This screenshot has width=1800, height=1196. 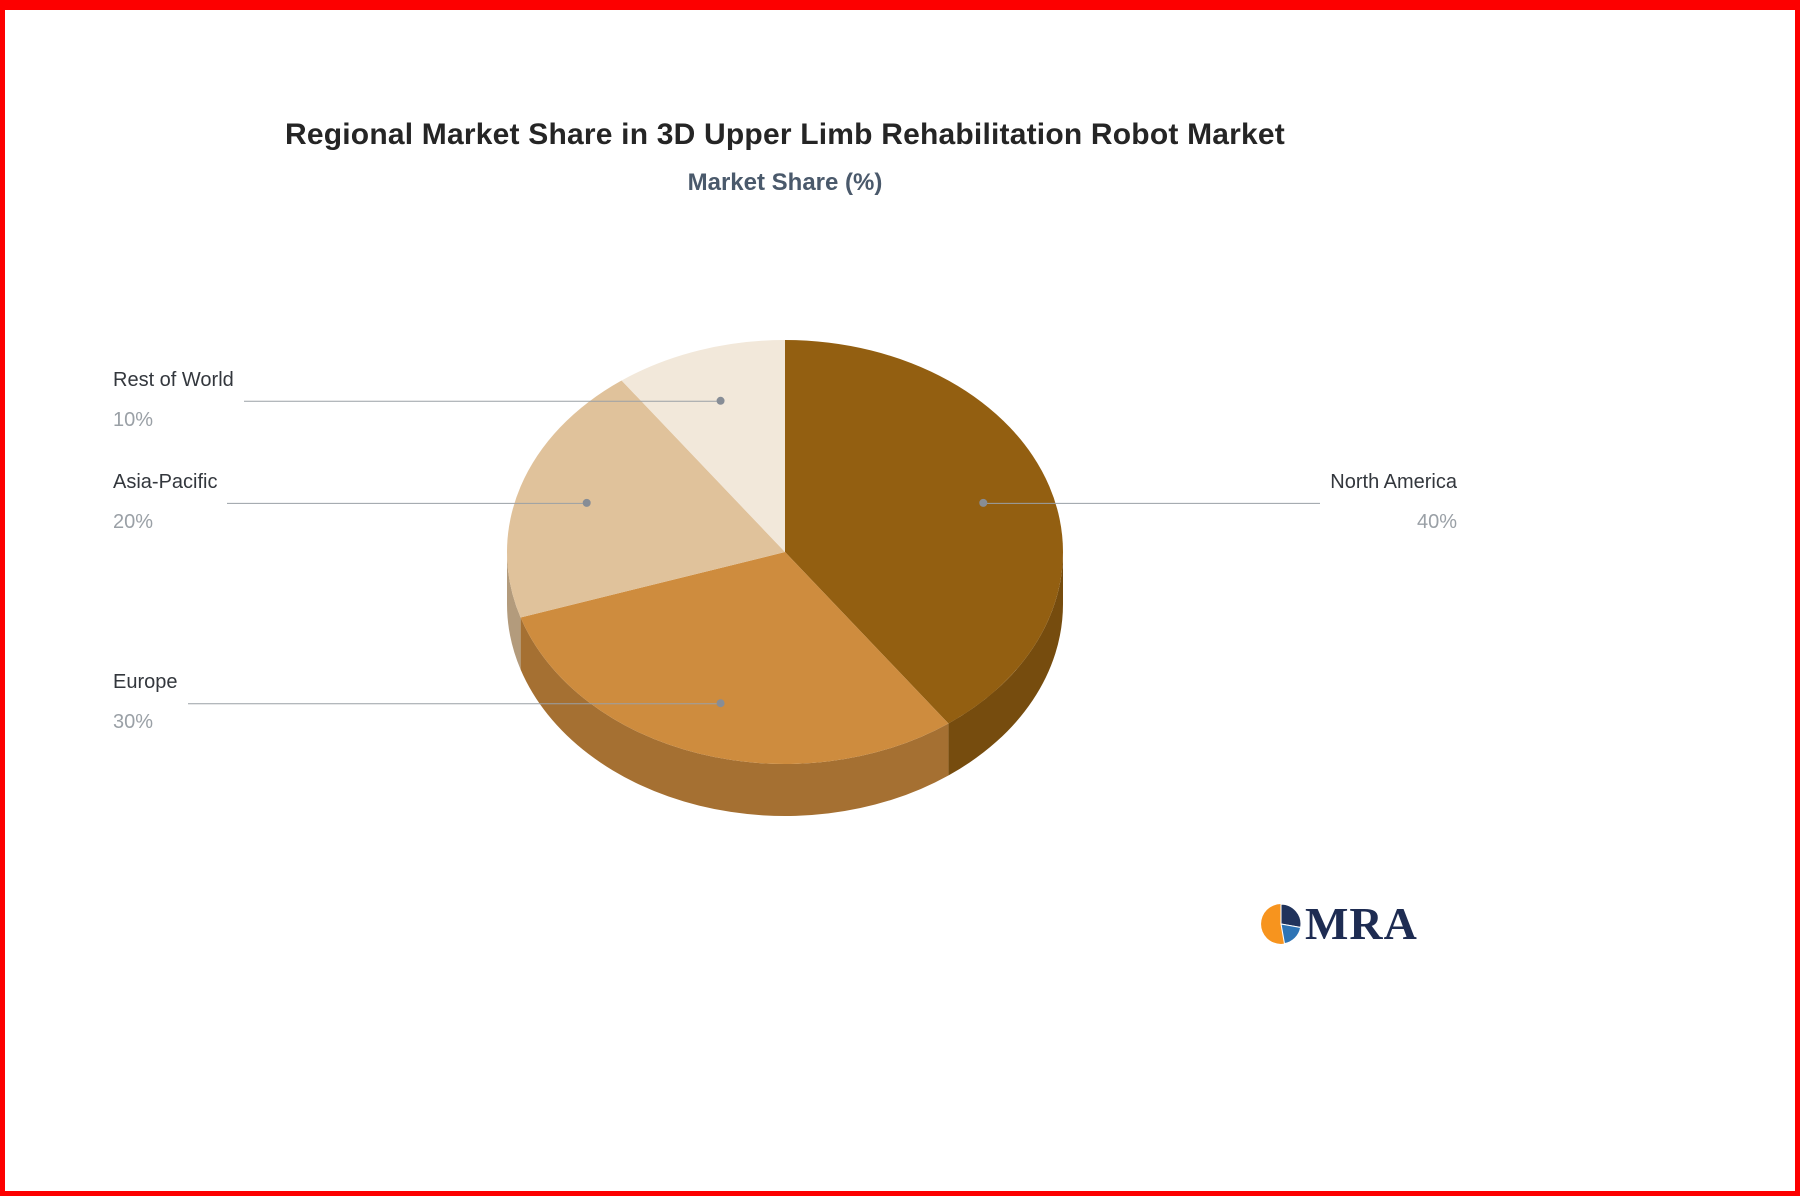 I want to click on pie-slice-side-europe, so click(x=734, y=717).